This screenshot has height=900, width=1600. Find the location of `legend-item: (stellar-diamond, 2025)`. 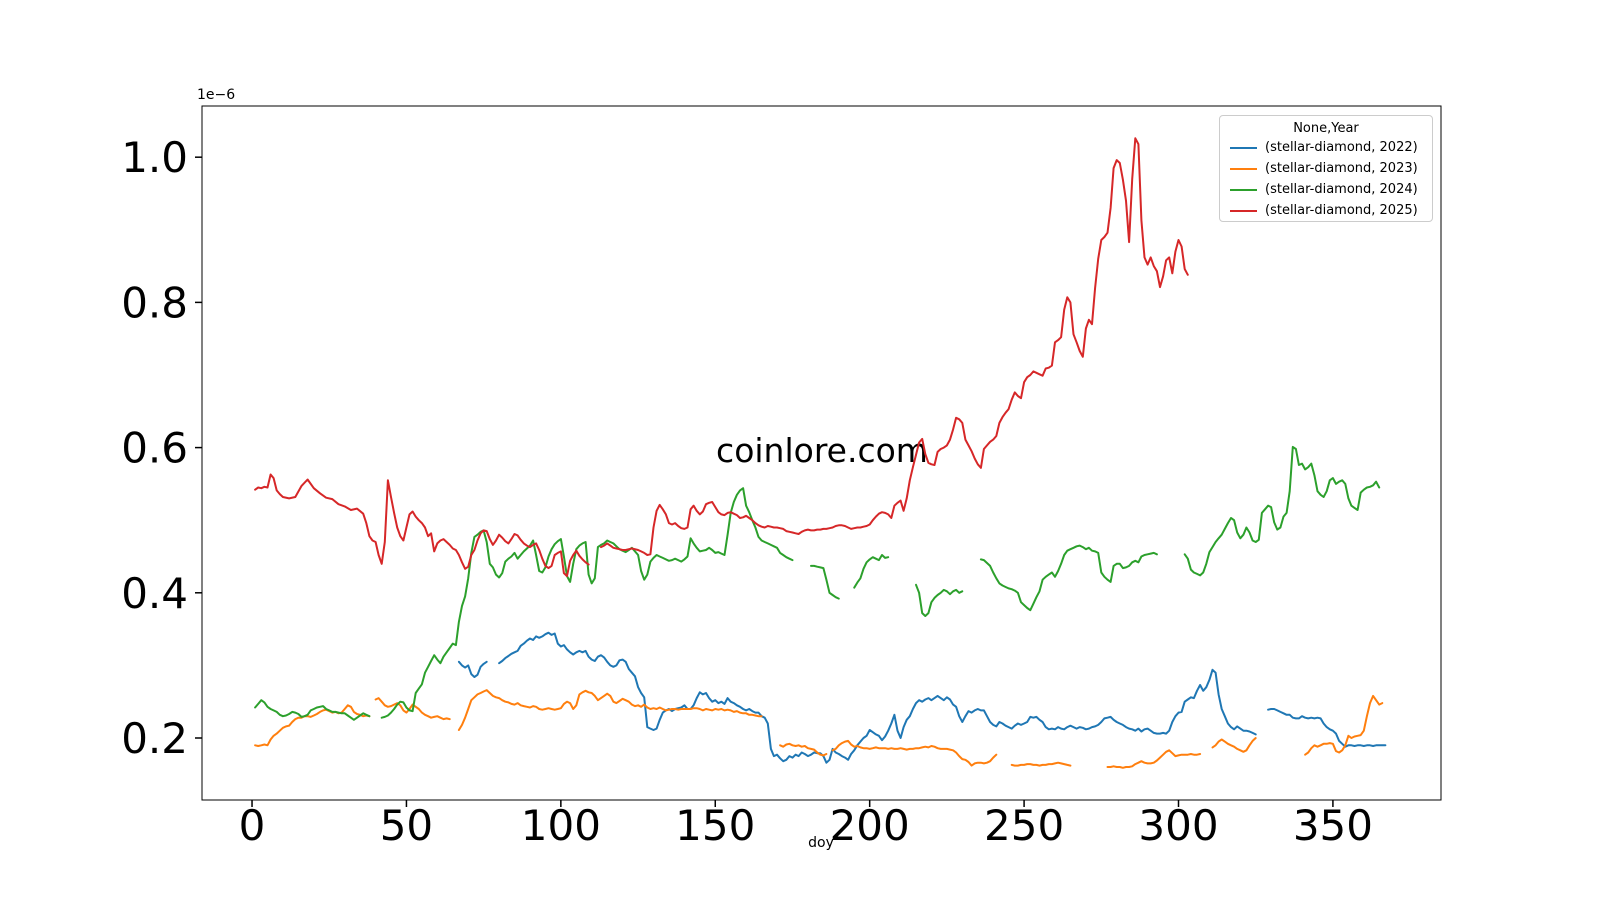

legend-item: (stellar-diamond, 2025) is located at coordinates (1326, 210).